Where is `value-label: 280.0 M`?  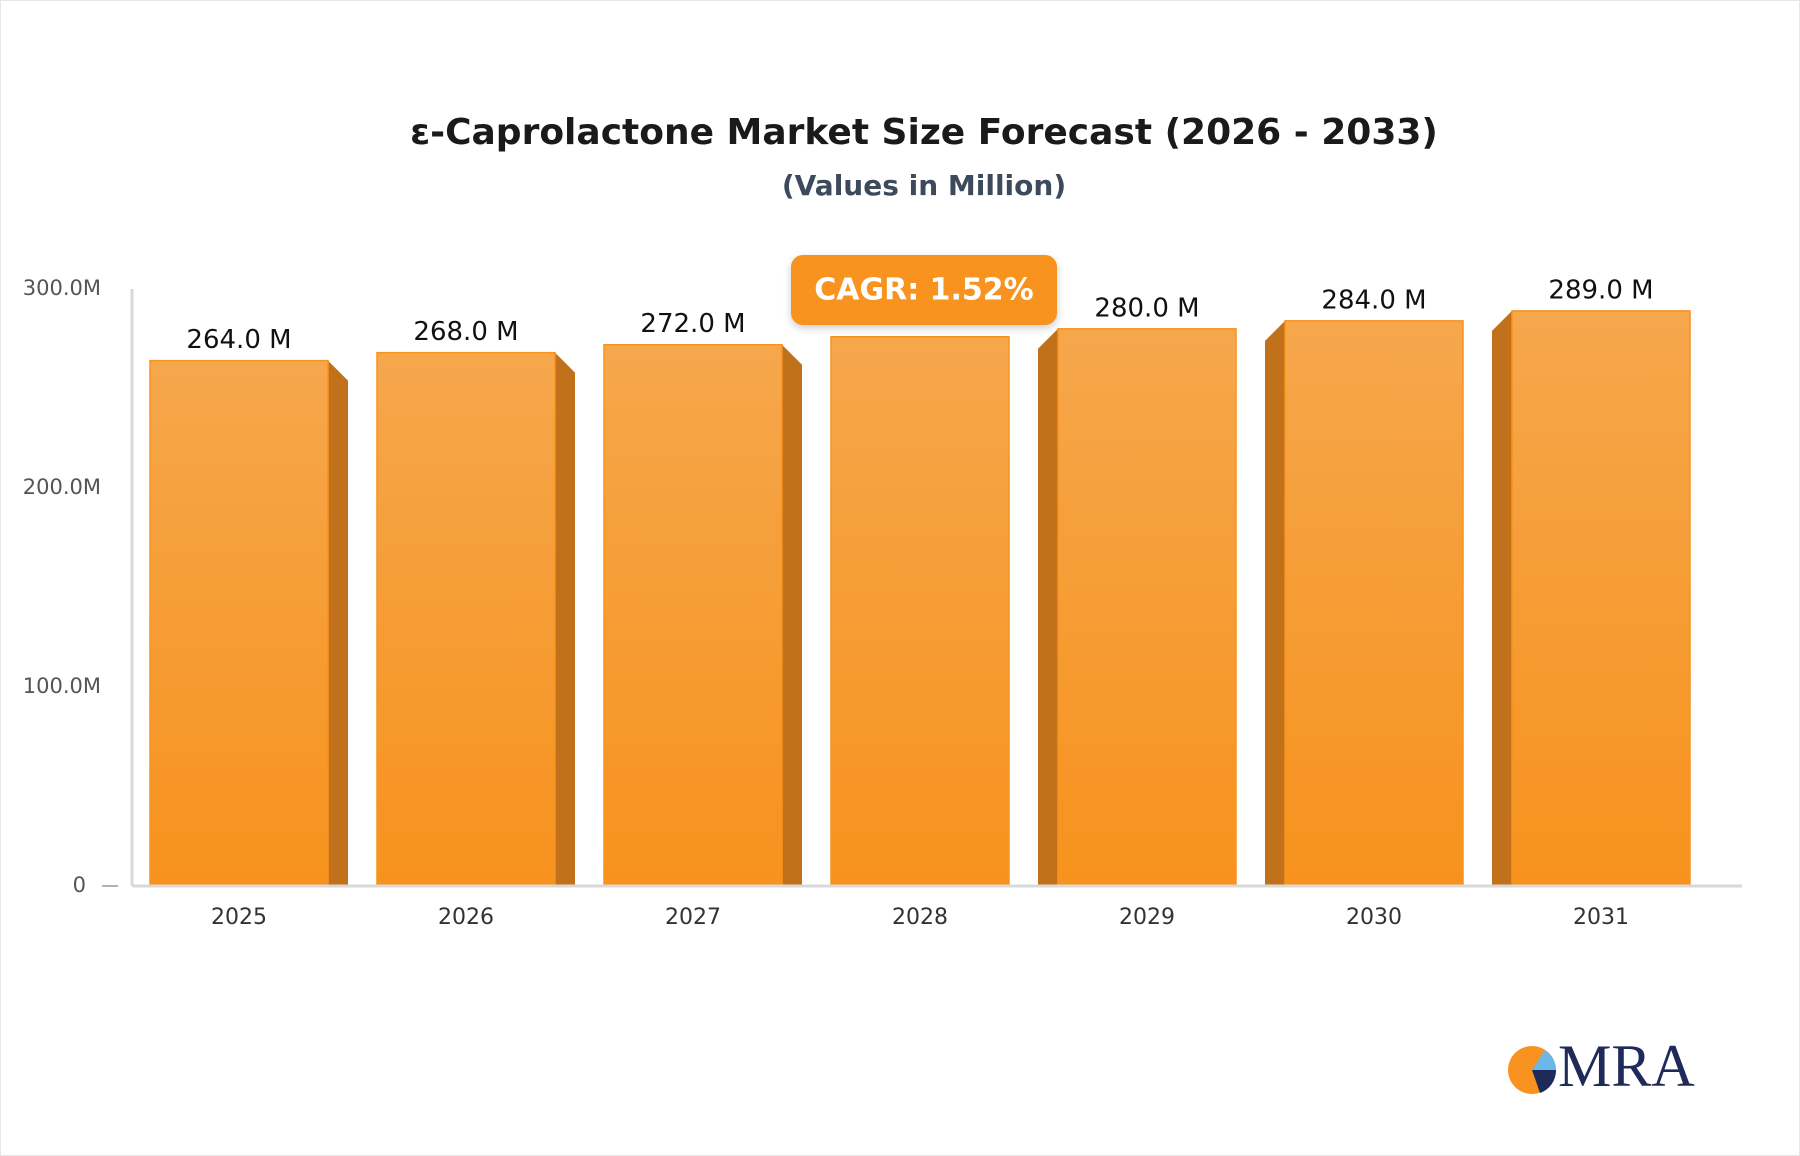 value-label: 280.0 M is located at coordinates (1146, 308).